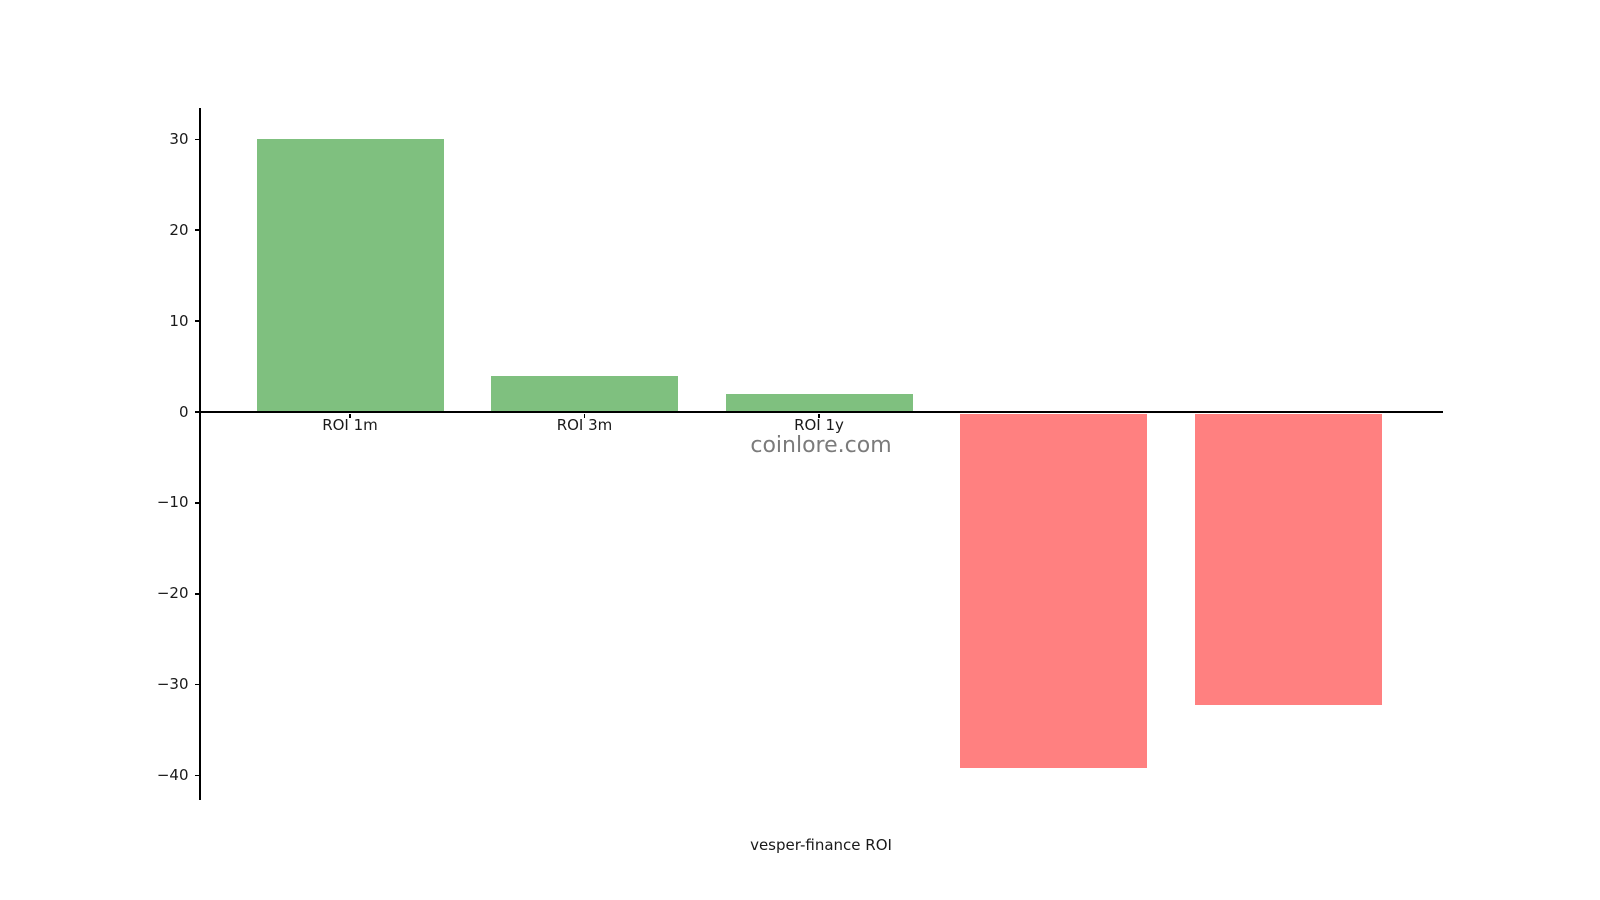 The height and width of the screenshot is (900, 1600). What do you see at coordinates (821, 845) in the screenshot?
I see `chart-title: vesper-finance ROI` at bounding box center [821, 845].